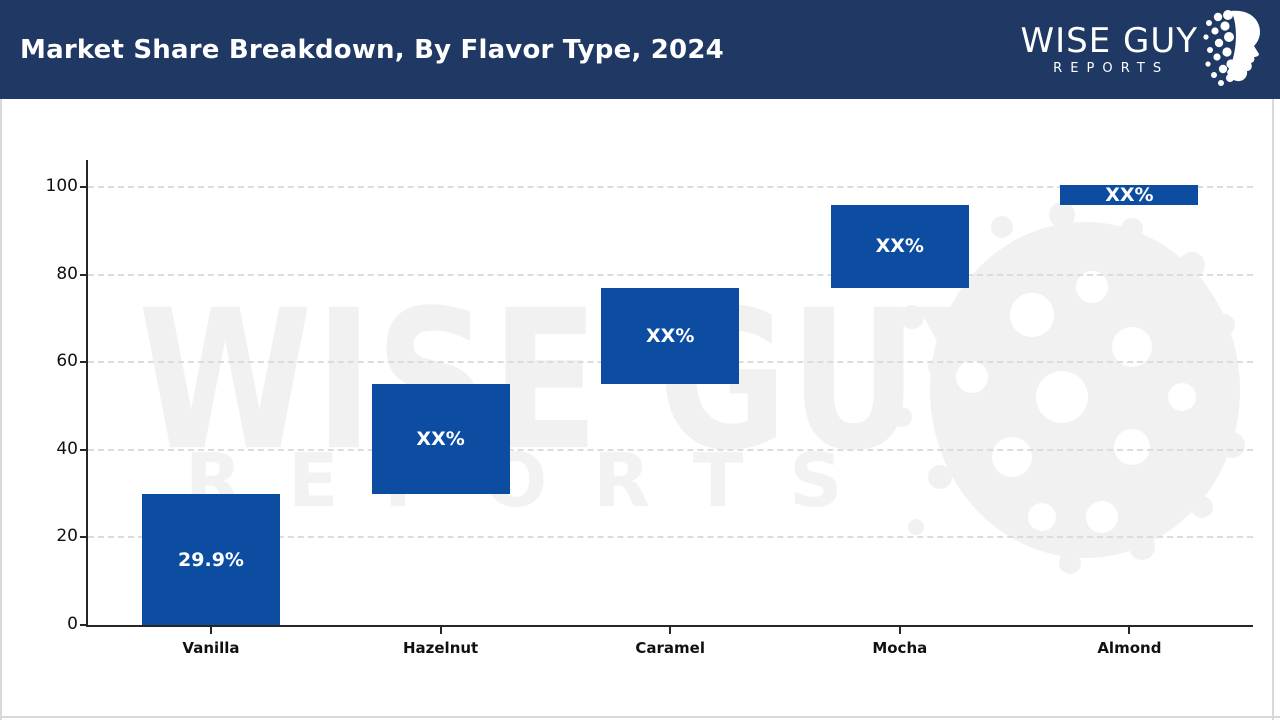  I want to click on bar-caramel: XX%, so click(670, 336).